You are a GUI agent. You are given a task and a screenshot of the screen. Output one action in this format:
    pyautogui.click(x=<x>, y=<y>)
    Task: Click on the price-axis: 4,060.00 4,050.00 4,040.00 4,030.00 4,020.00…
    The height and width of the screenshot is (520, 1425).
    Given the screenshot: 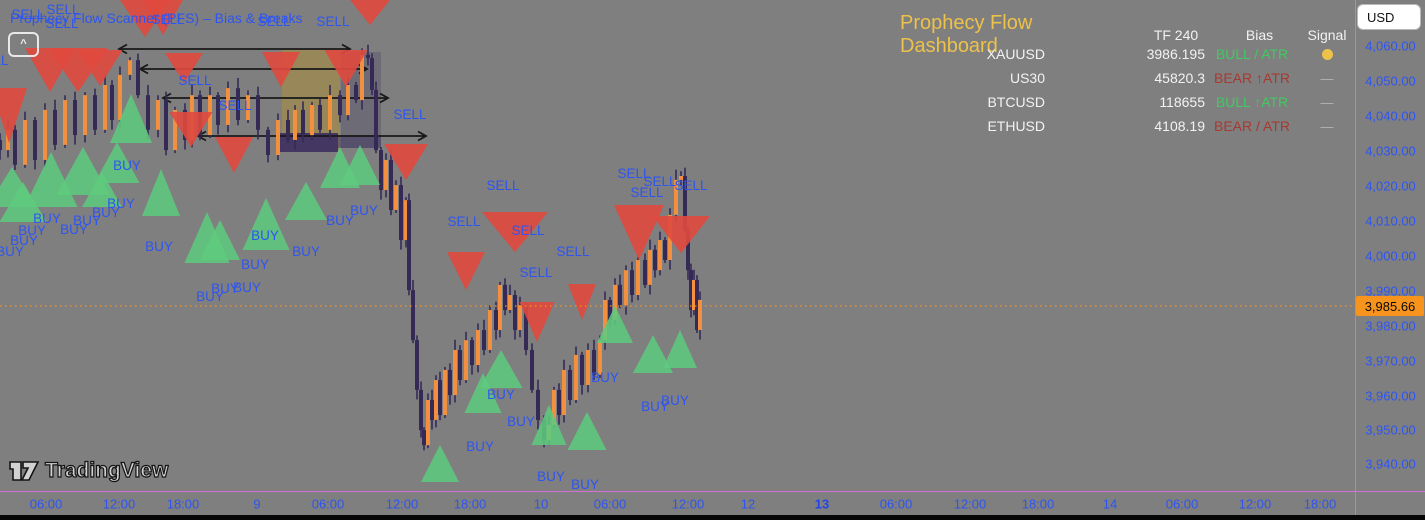 What is the action you would take?
    pyautogui.click(x=1390, y=245)
    